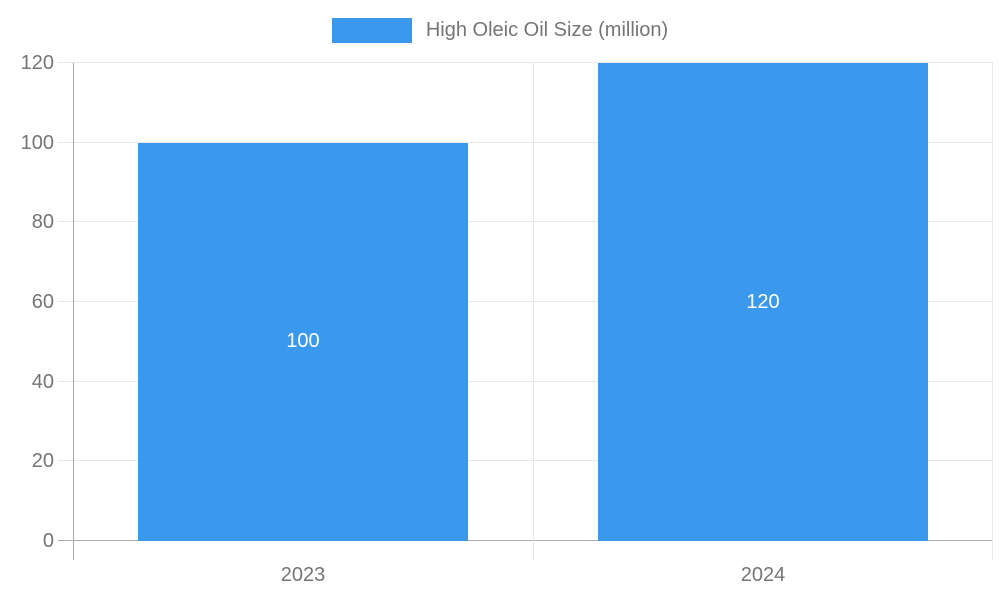  What do you see at coordinates (37, 63) in the screenshot?
I see `y-tick-label: 120` at bounding box center [37, 63].